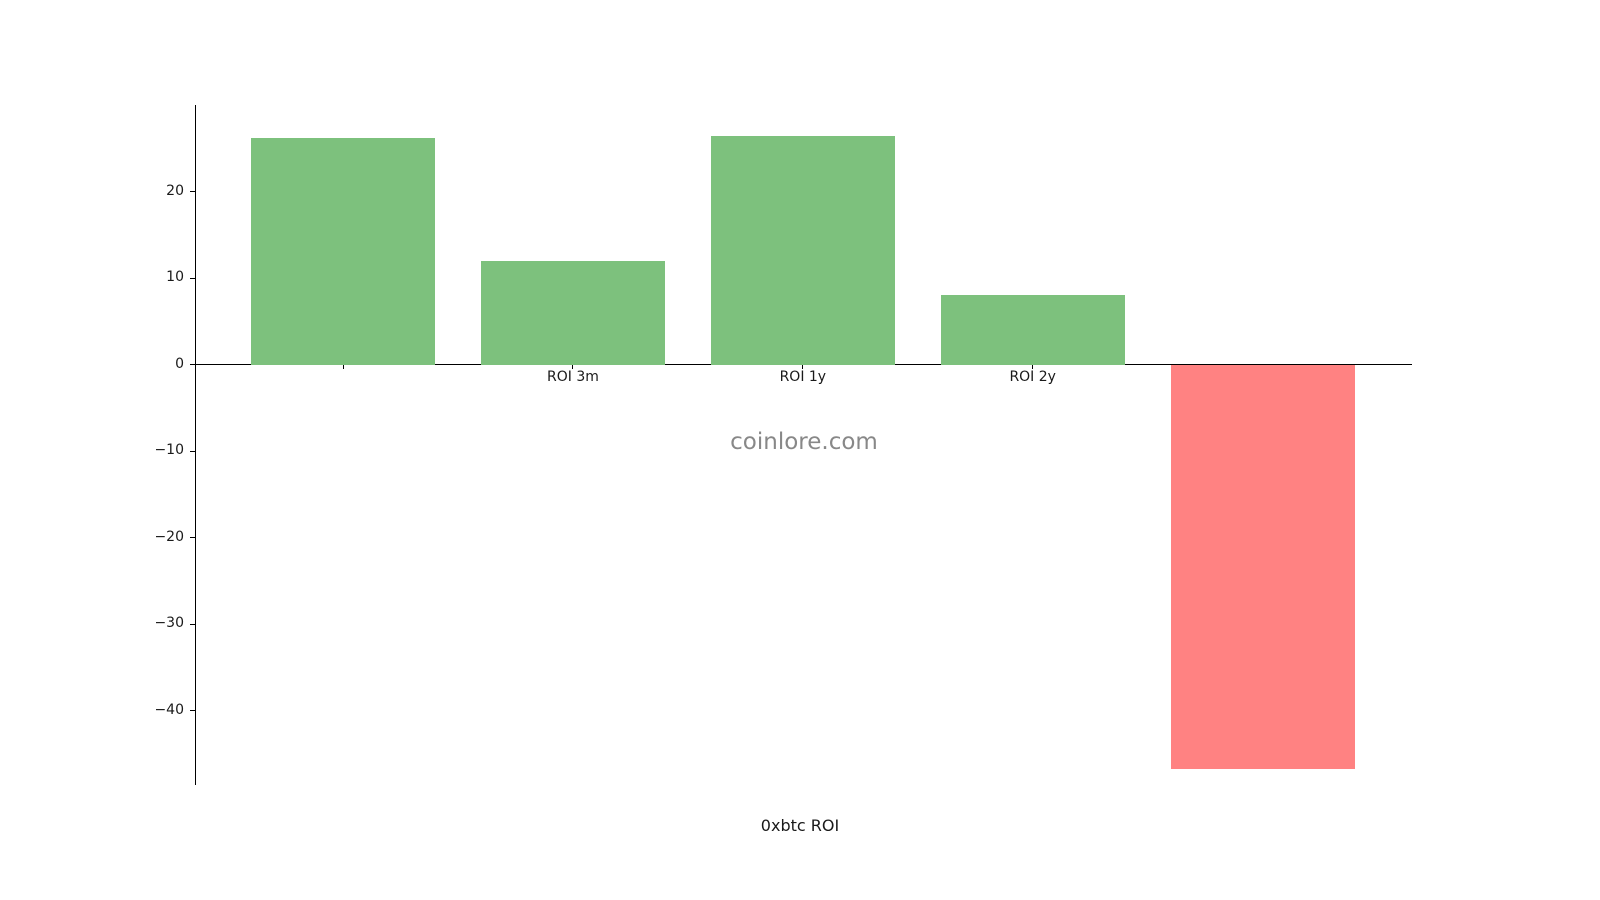 The image size is (1600, 900). I want to click on bar-roi-3m, so click(573, 312).